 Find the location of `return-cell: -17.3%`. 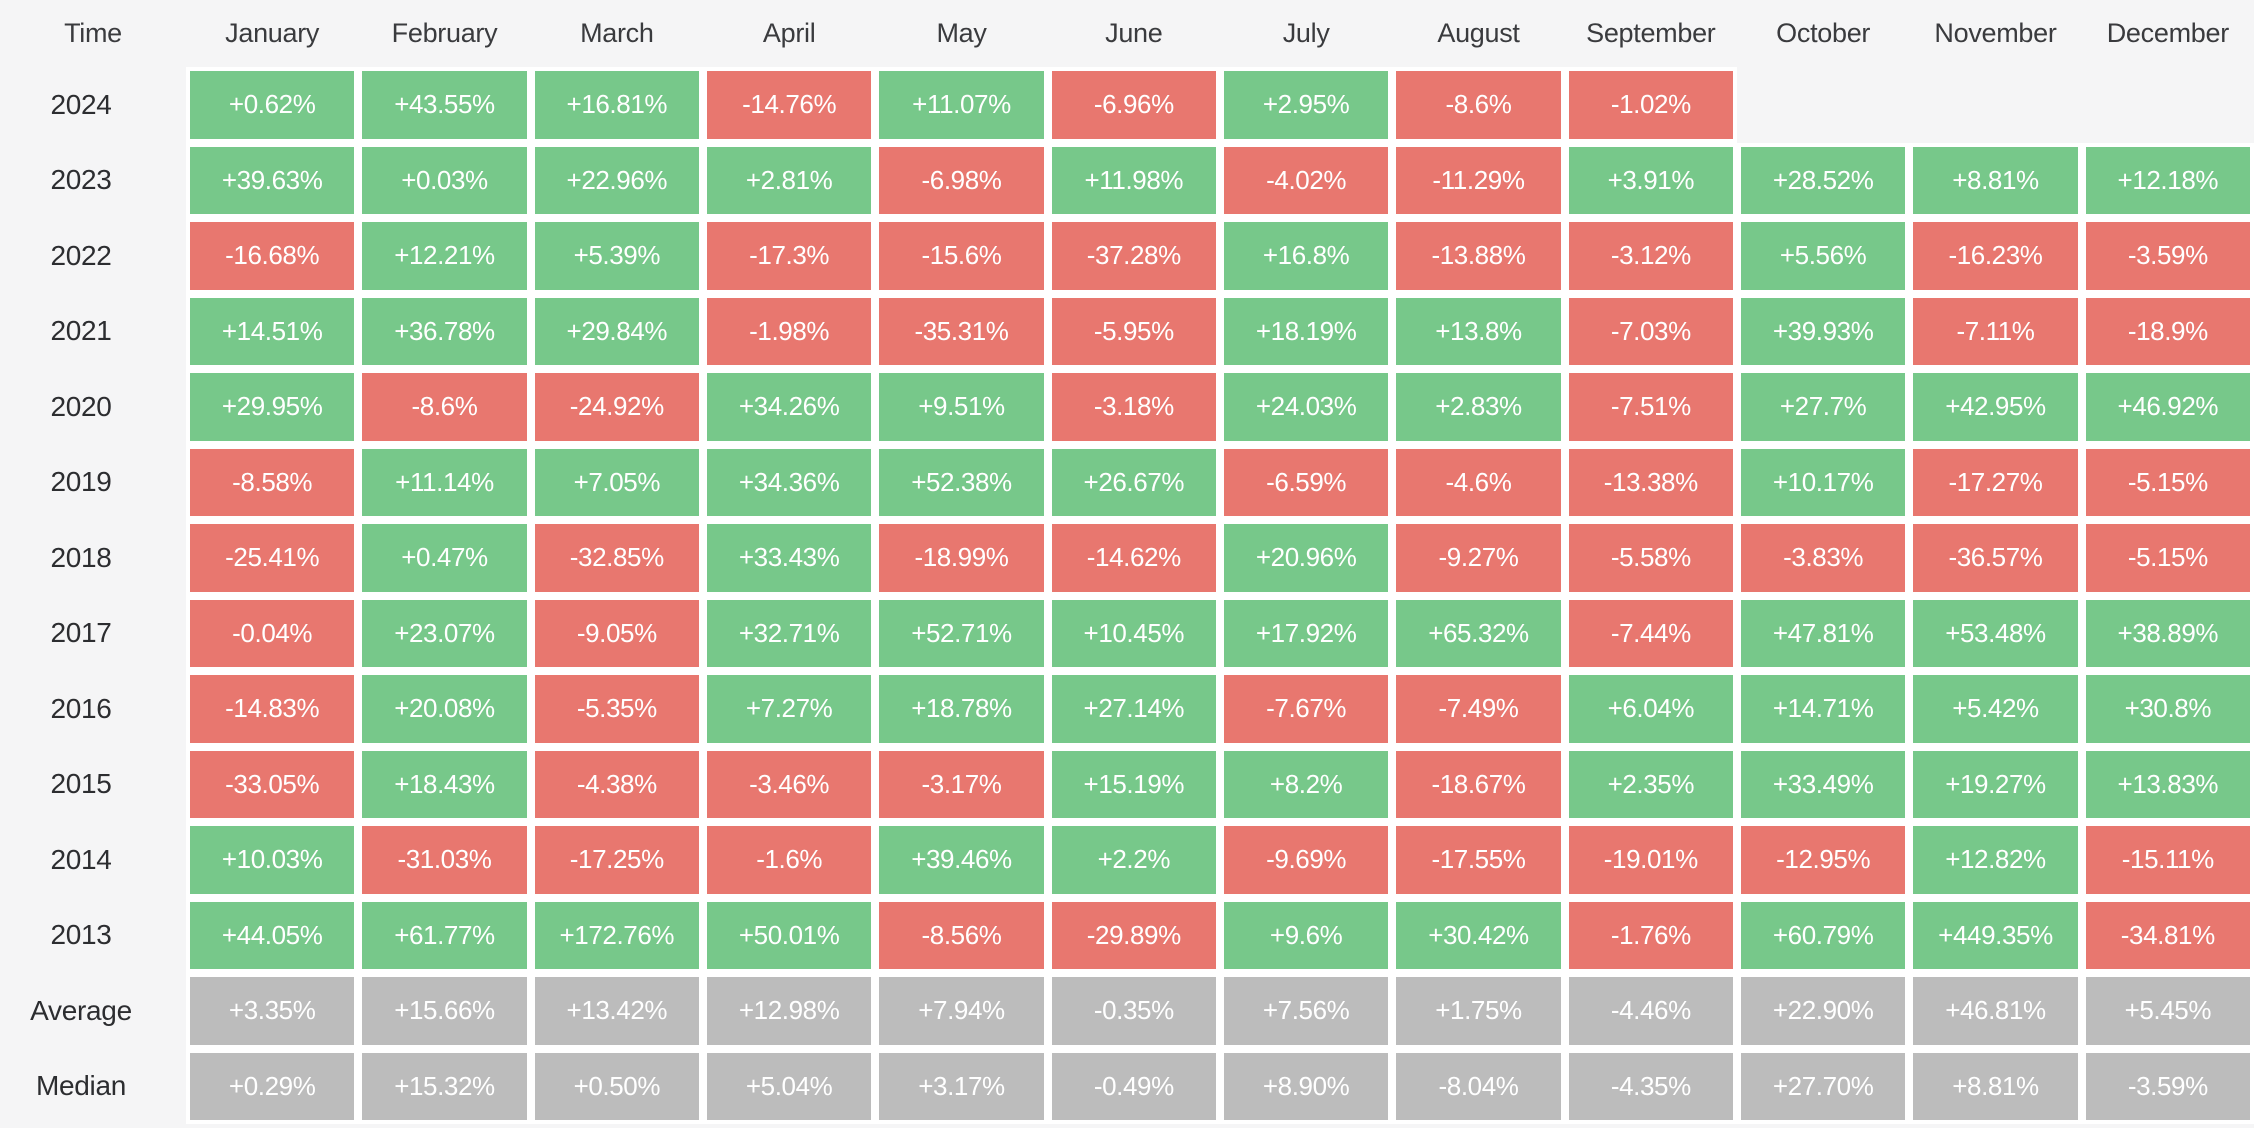

return-cell: -17.3% is located at coordinates (789, 256).